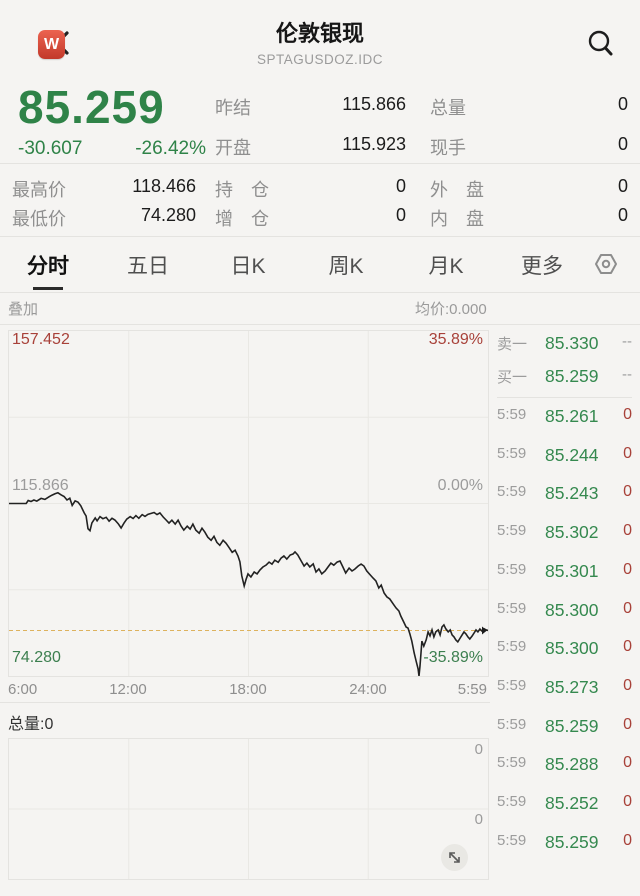  I want to click on volume-chart-plot, so click(248, 809).